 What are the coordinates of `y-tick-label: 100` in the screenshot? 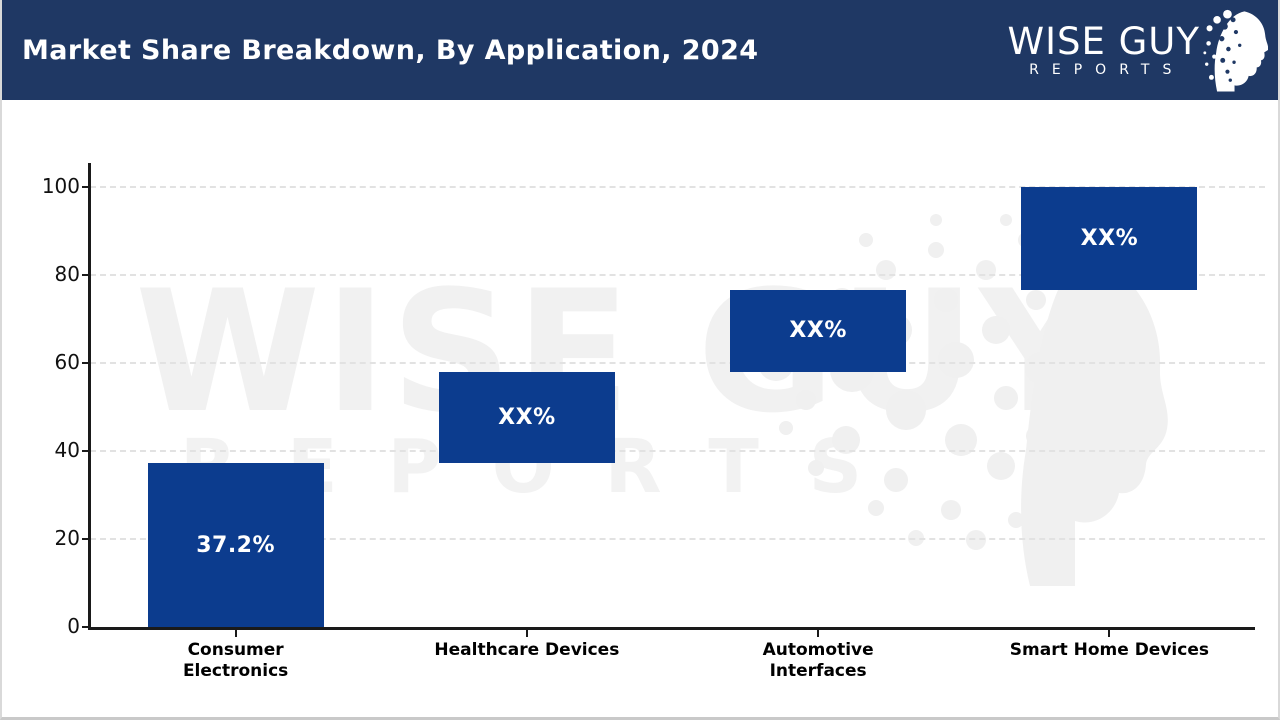 It's located at (60, 186).